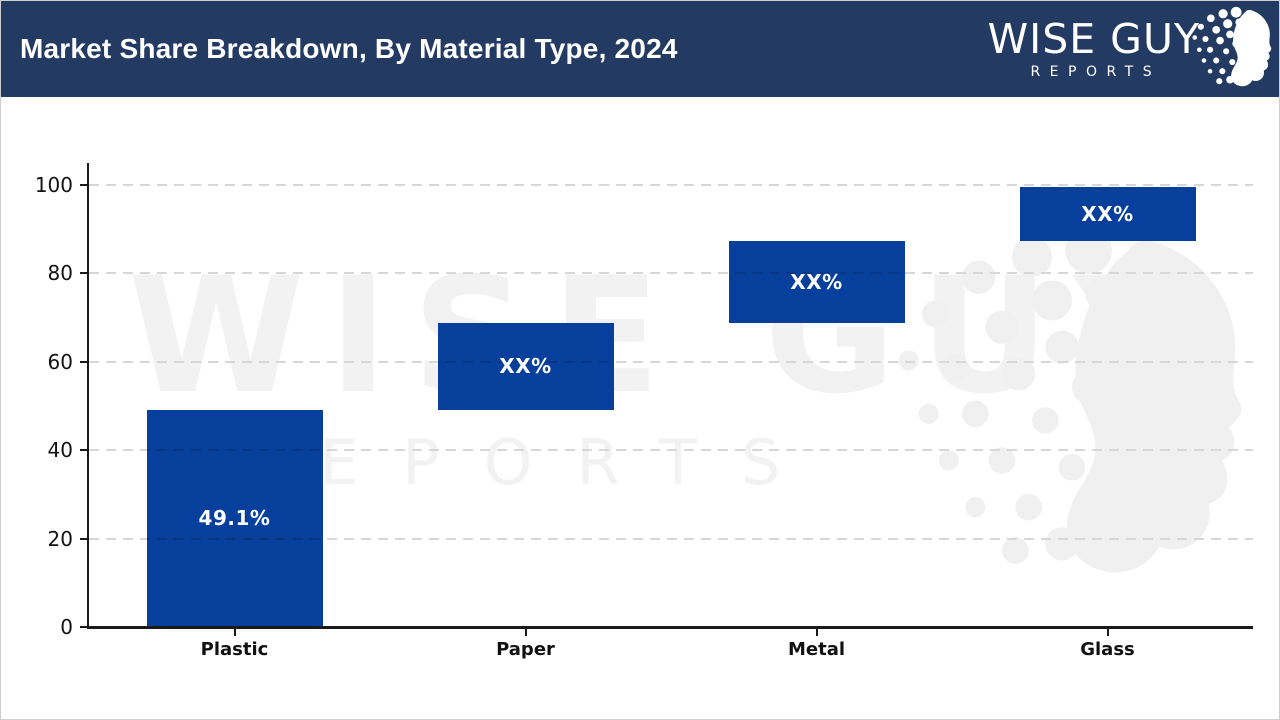 This screenshot has width=1280, height=720. I want to click on brand-head-icon, so click(1232, 46).